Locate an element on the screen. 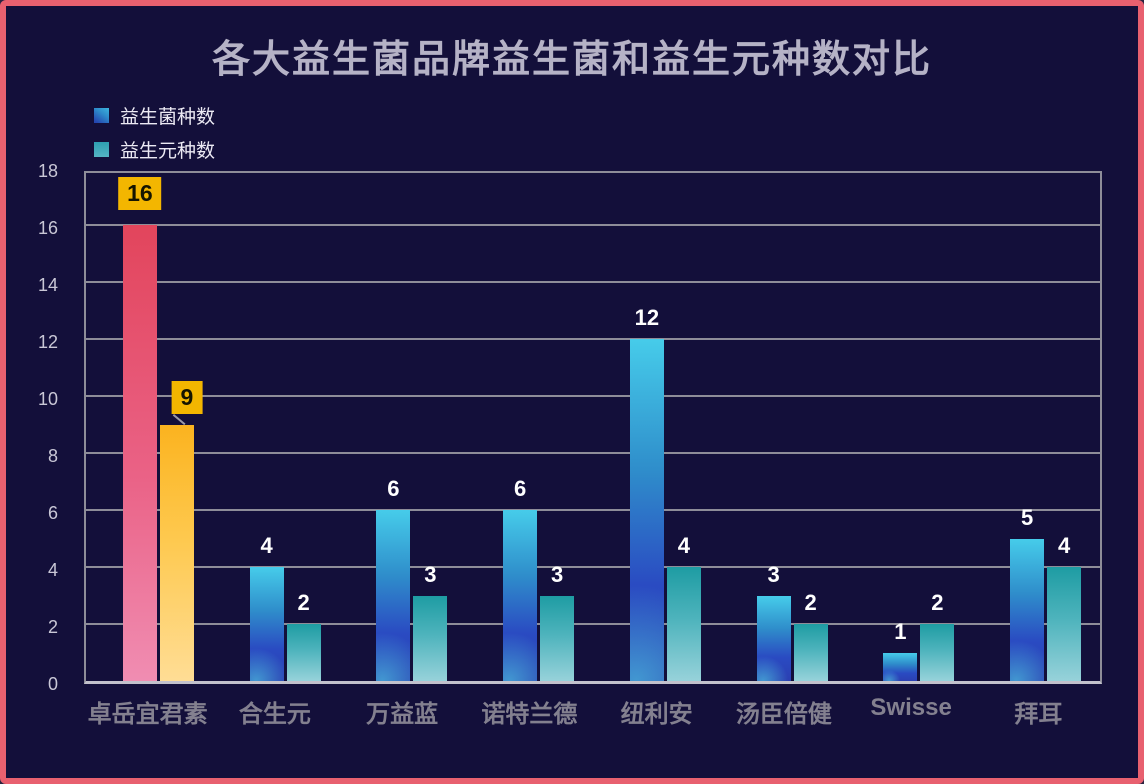 The width and height of the screenshot is (1144, 784). bar-拜耳-益生元种数: 4 is located at coordinates (1064, 607).